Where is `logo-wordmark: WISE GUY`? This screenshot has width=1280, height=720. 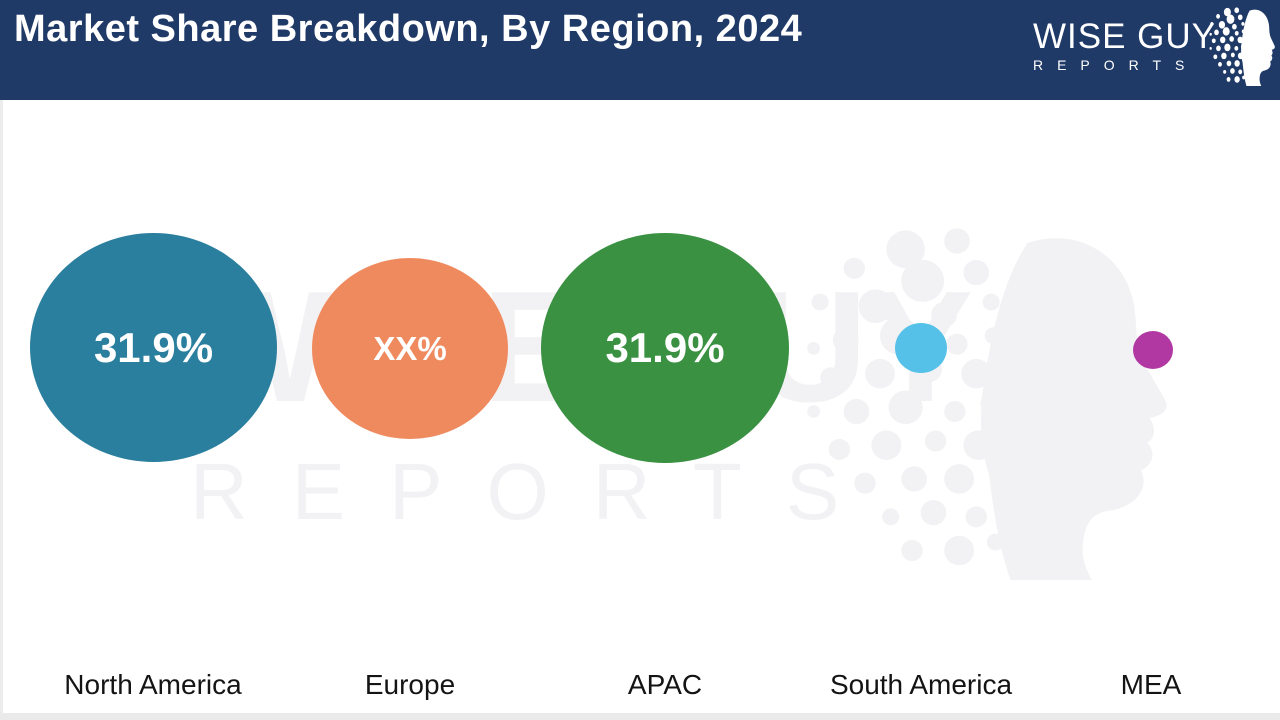 logo-wordmark: WISE GUY is located at coordinates (1124, 36).